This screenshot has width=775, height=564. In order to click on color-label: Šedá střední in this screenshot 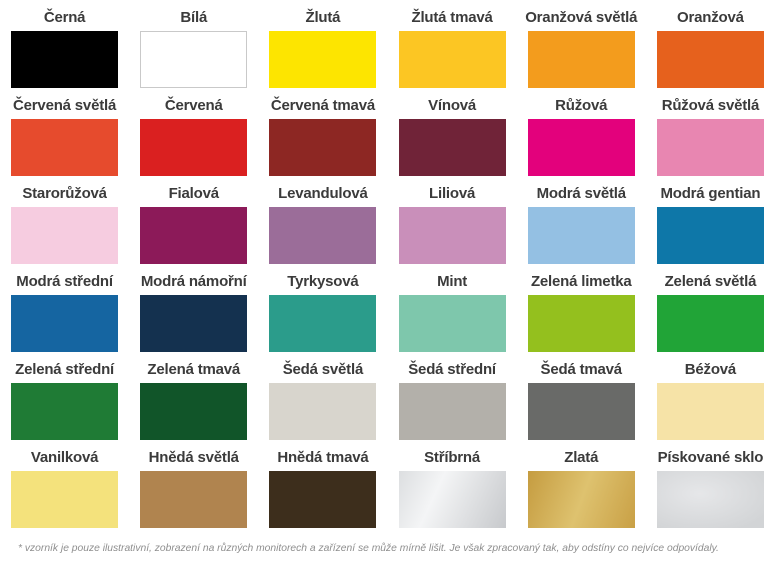, I will do `click(452, 369)`.